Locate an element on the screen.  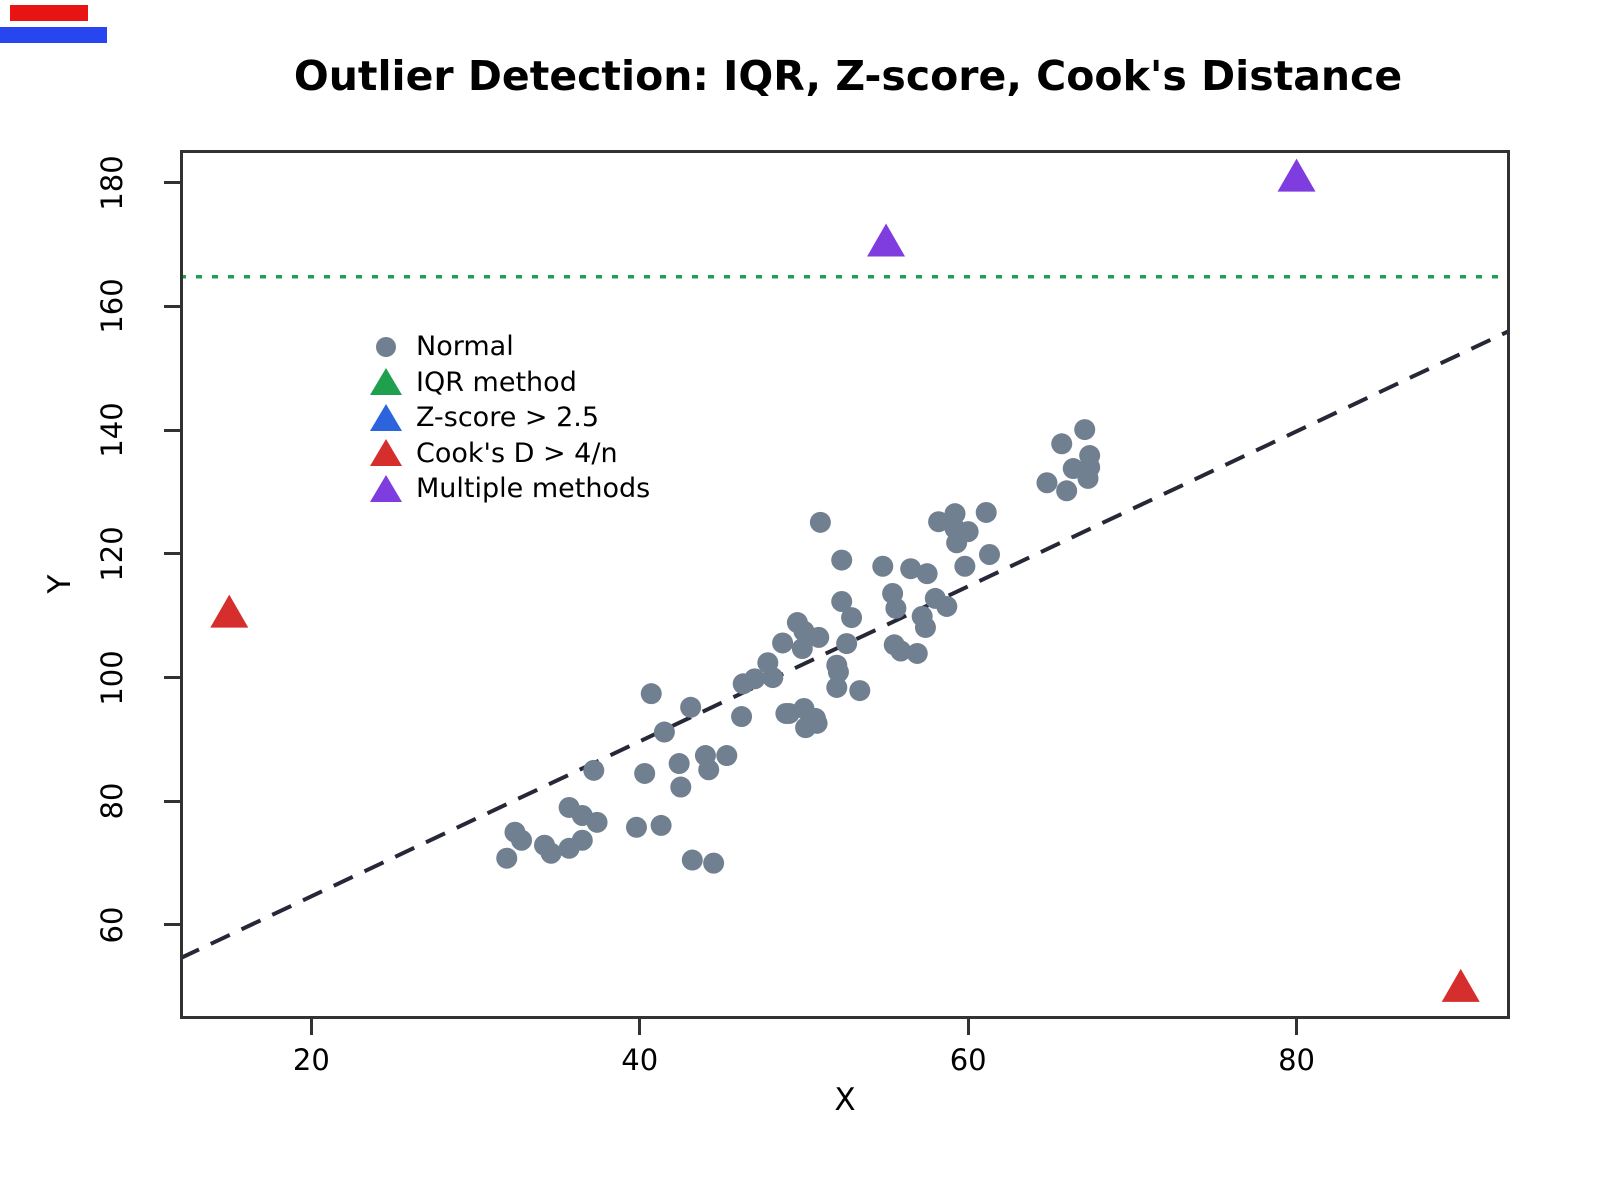
cook-legend-triangle-icon is located at coordinates (386, 453).